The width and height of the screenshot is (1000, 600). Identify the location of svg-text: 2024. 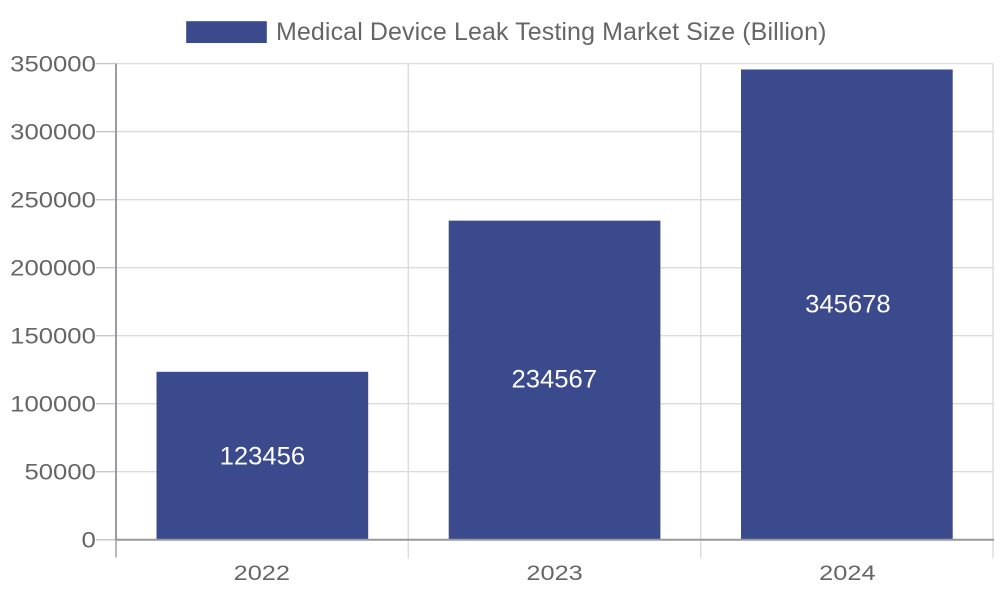
(847, 573).